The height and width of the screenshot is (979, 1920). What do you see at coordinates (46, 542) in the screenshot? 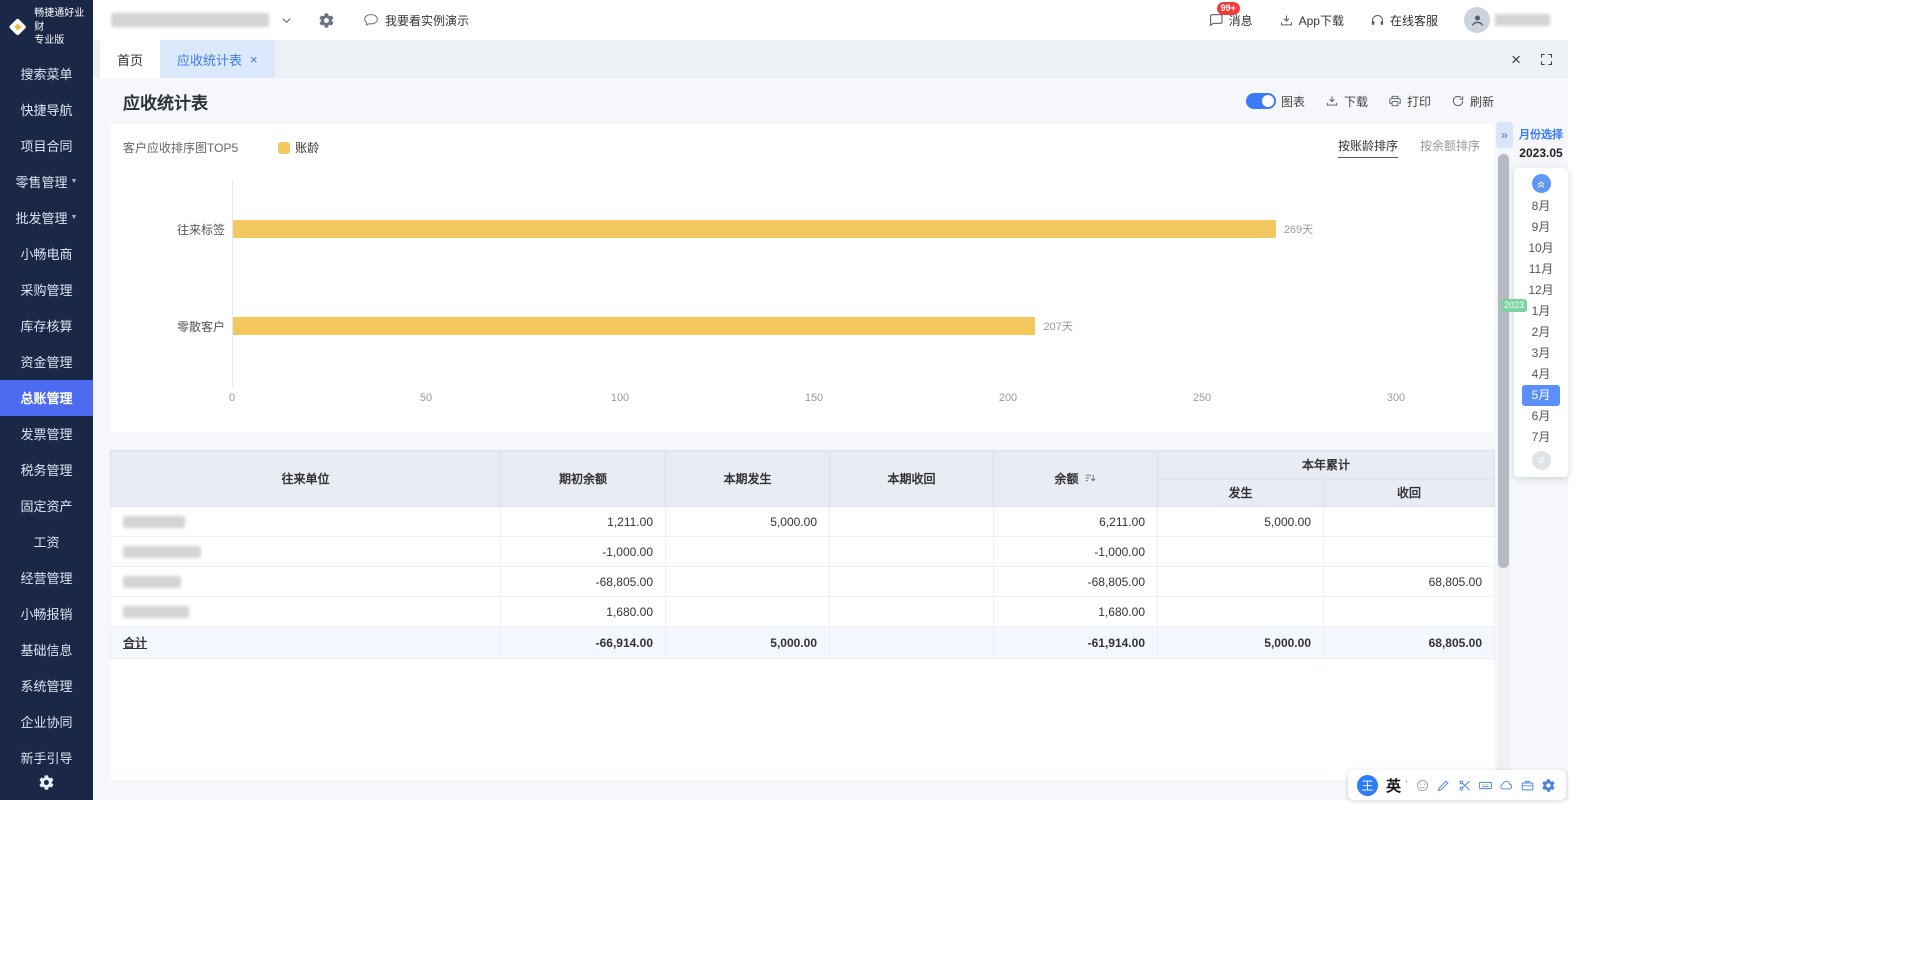
I see `sidebar-item: 工资` at bounding box center [46, 542].